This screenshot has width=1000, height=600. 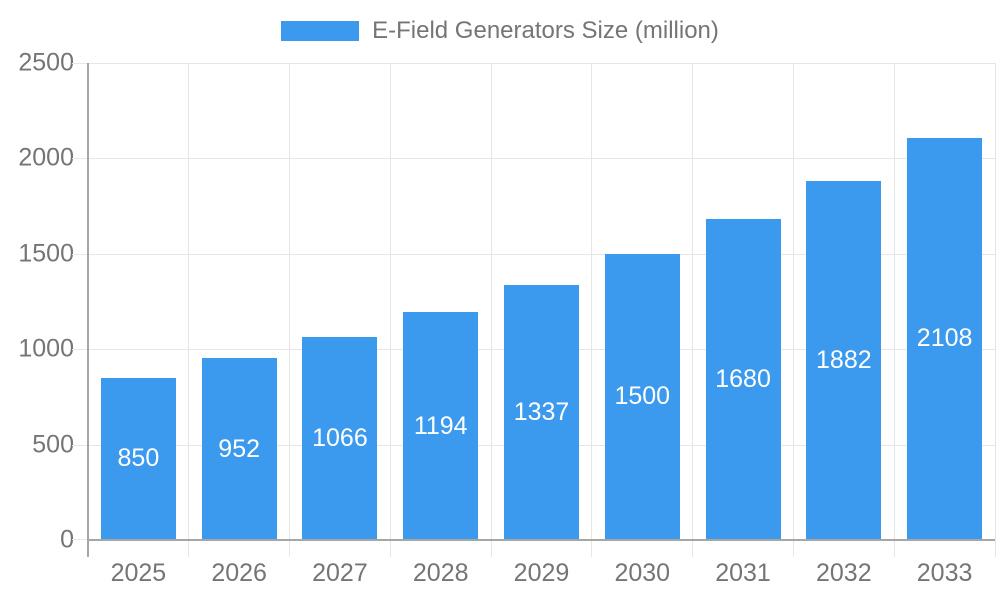 What do you see at coordinates (642, 573) in the screenshot?
I see `x-tick-label-2030: 2030` at bounding box center [642, 573].